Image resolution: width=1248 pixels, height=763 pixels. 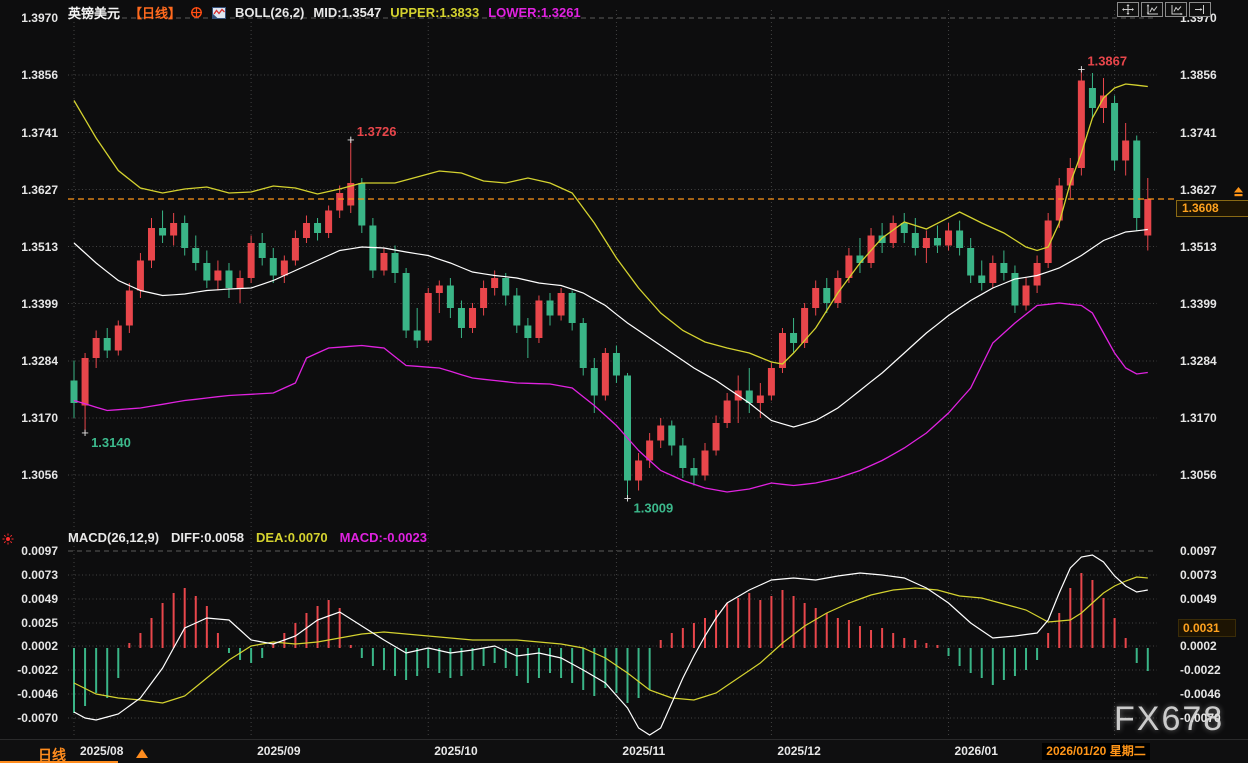 I want to click on watermark: FX678, so click(x=1169, y=719).